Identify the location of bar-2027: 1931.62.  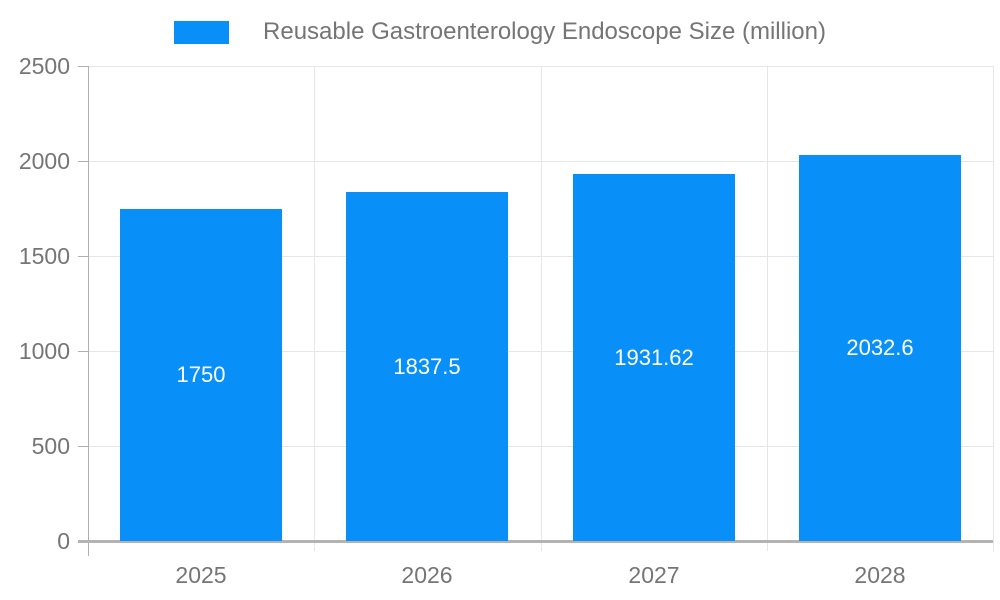
(654, 357).